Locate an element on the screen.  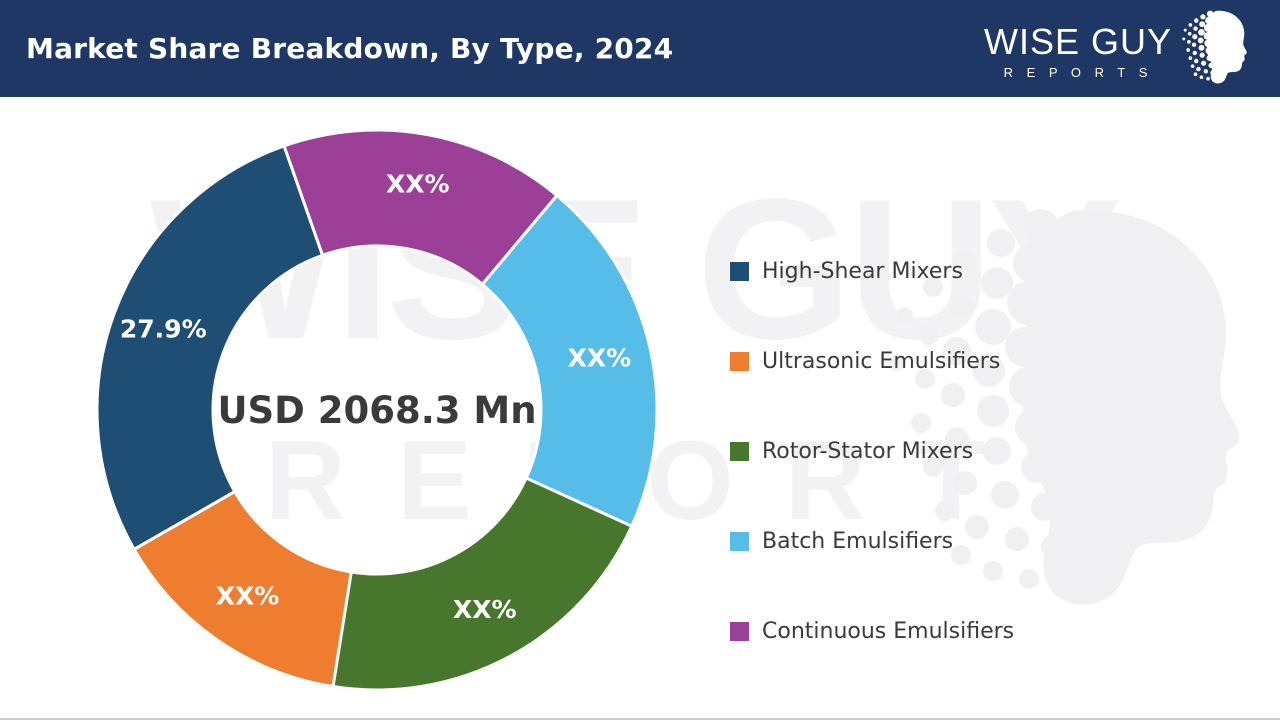
brand-name: WISE GUY is located at coordinates (1077, 41).